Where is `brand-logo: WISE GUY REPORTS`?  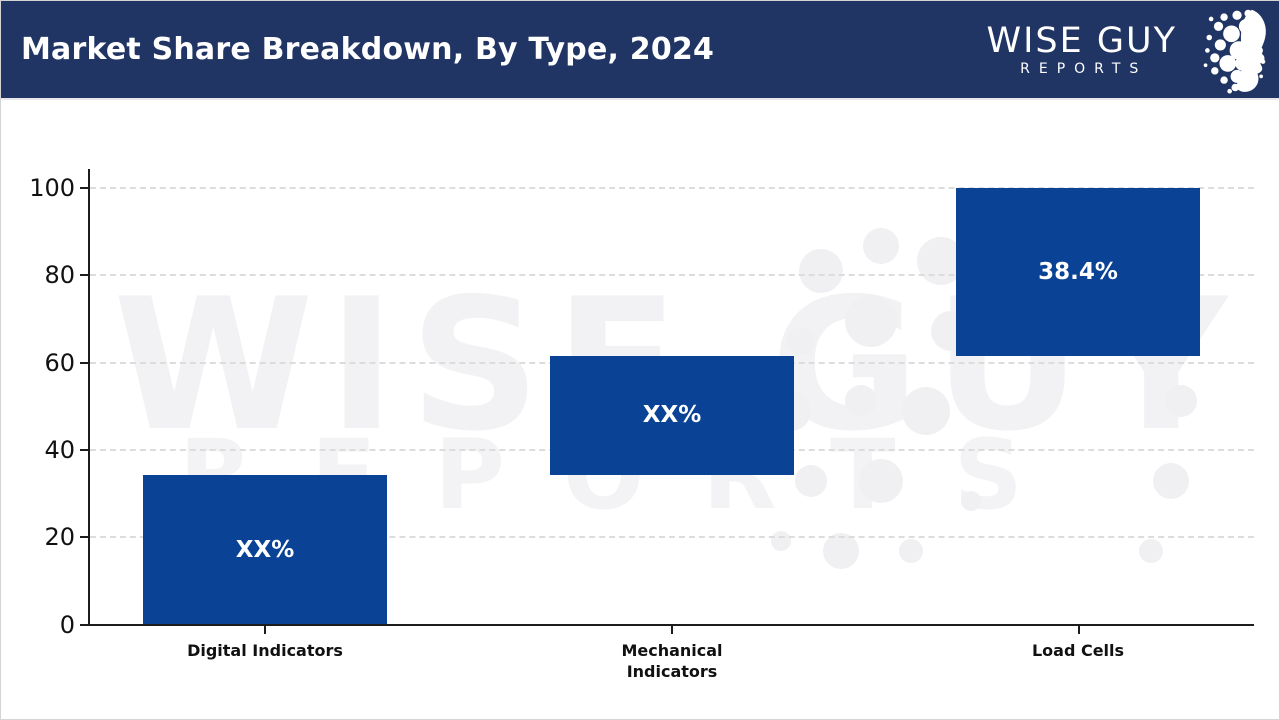 brand-logo: WISE GUY REPORTS is located at coordinates (1126, 50).